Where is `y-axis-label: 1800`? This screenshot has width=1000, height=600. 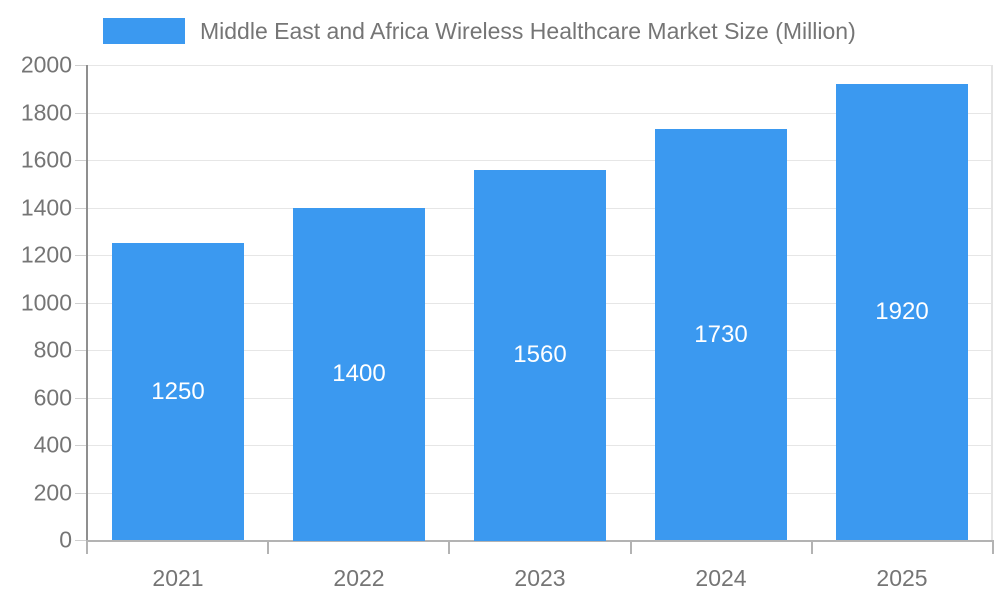
y-axis-label: 1800 is located at coordinates (46, 112).